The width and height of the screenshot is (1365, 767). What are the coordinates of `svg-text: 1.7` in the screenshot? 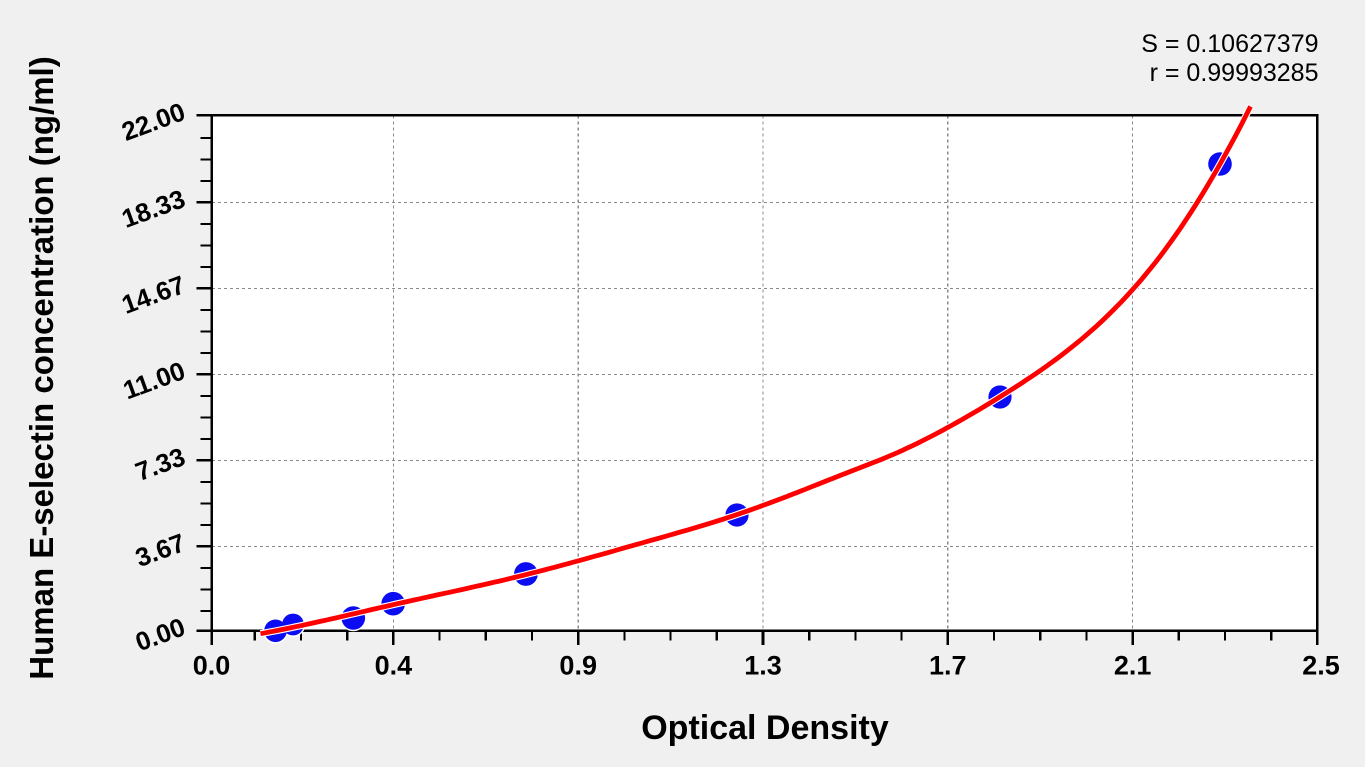 It's located at (948, 666).